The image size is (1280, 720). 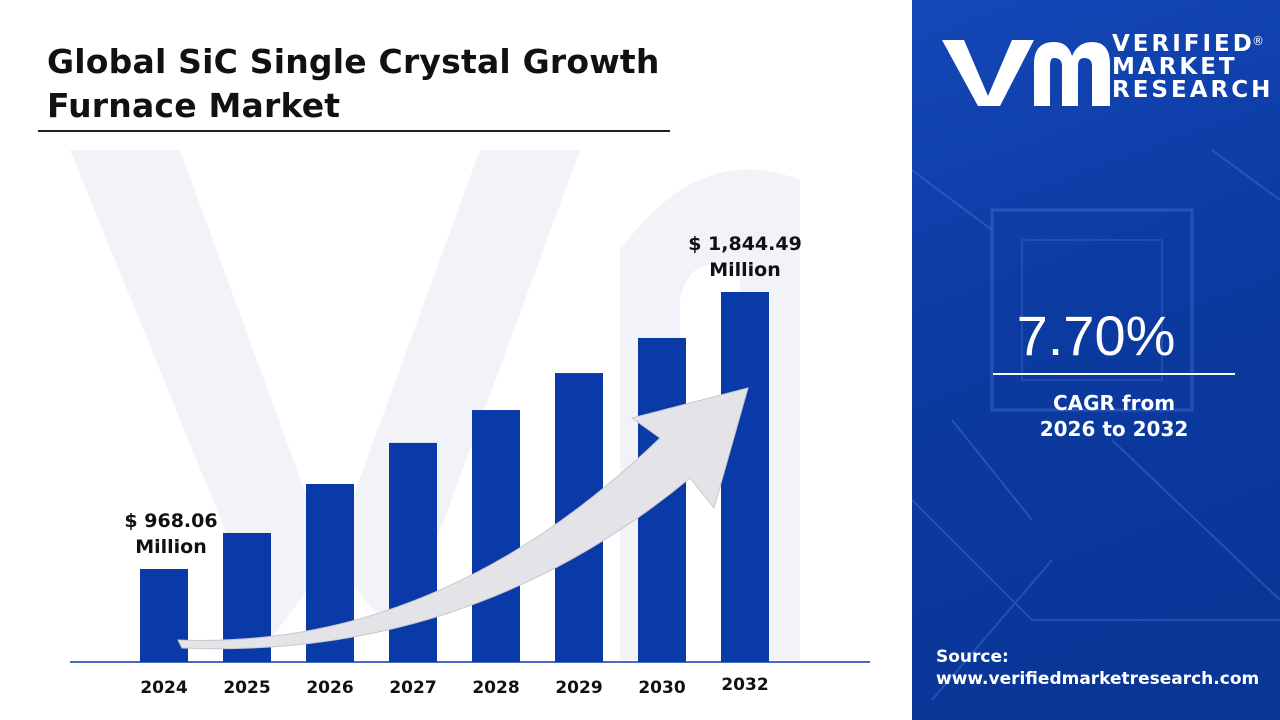 I want to click on x-tick-2030: 2030, so click(x=661, y=688).